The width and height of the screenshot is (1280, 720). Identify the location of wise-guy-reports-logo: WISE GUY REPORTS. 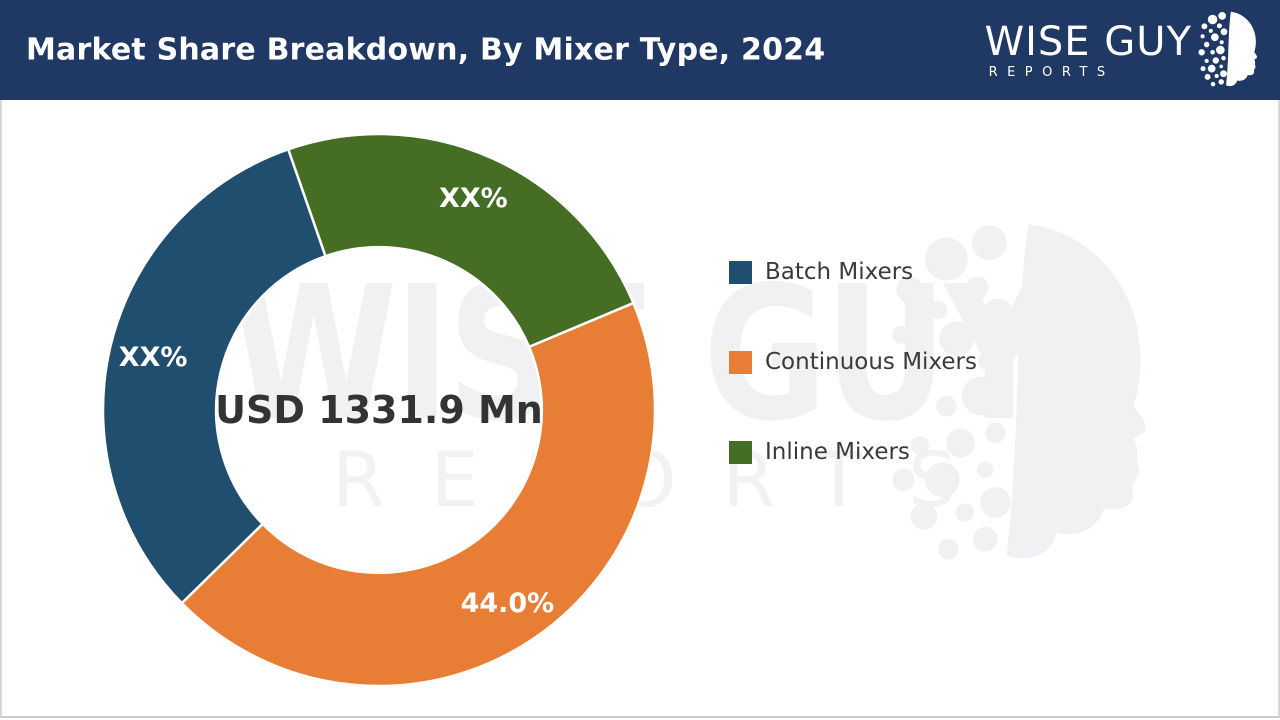
(1124, 50).